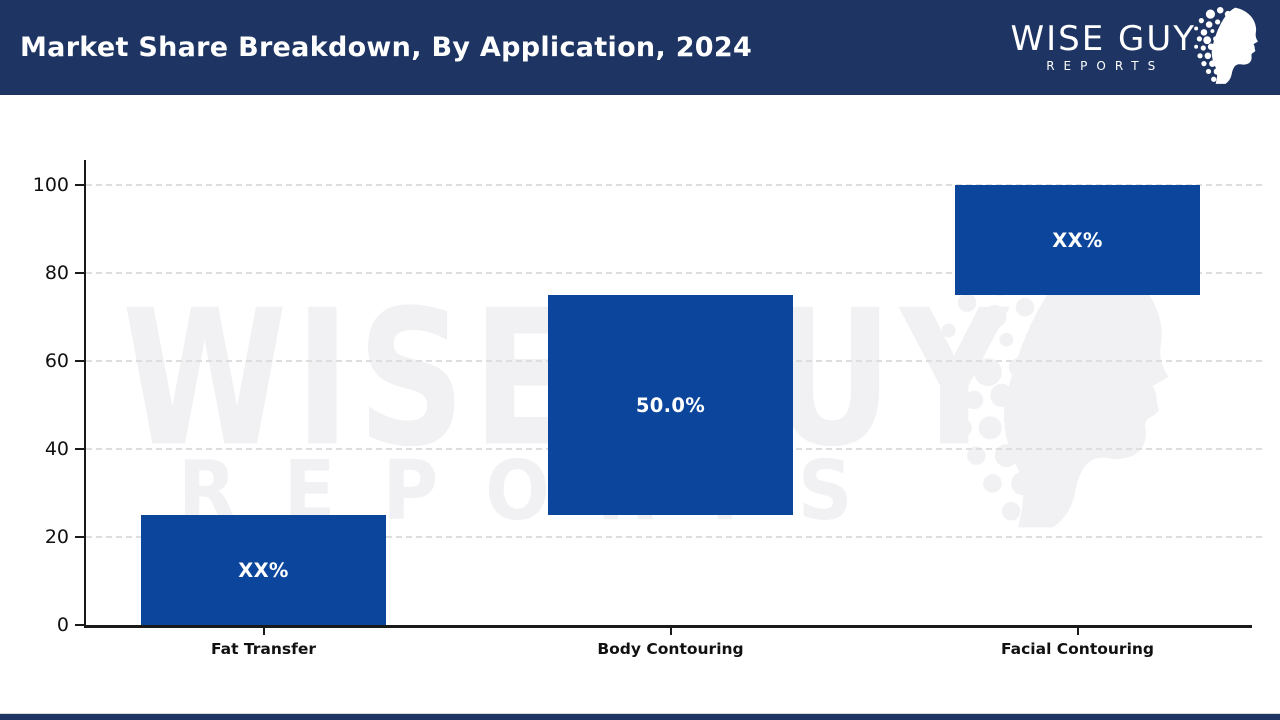 The height and width of the screenshot is (720, 1280). I want to click on y-tick-label-80: 80, so click(56, 273).